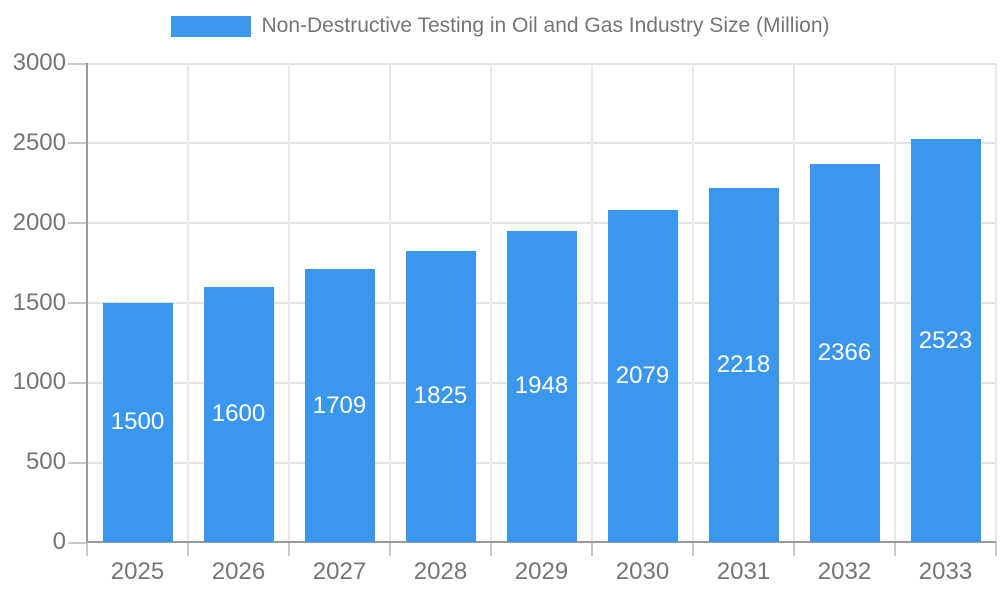 The image size is (1000, 600). Describe the element at coordinates (39, 302) in the screenshot. I see `y-tick-label: 1500` at that location.